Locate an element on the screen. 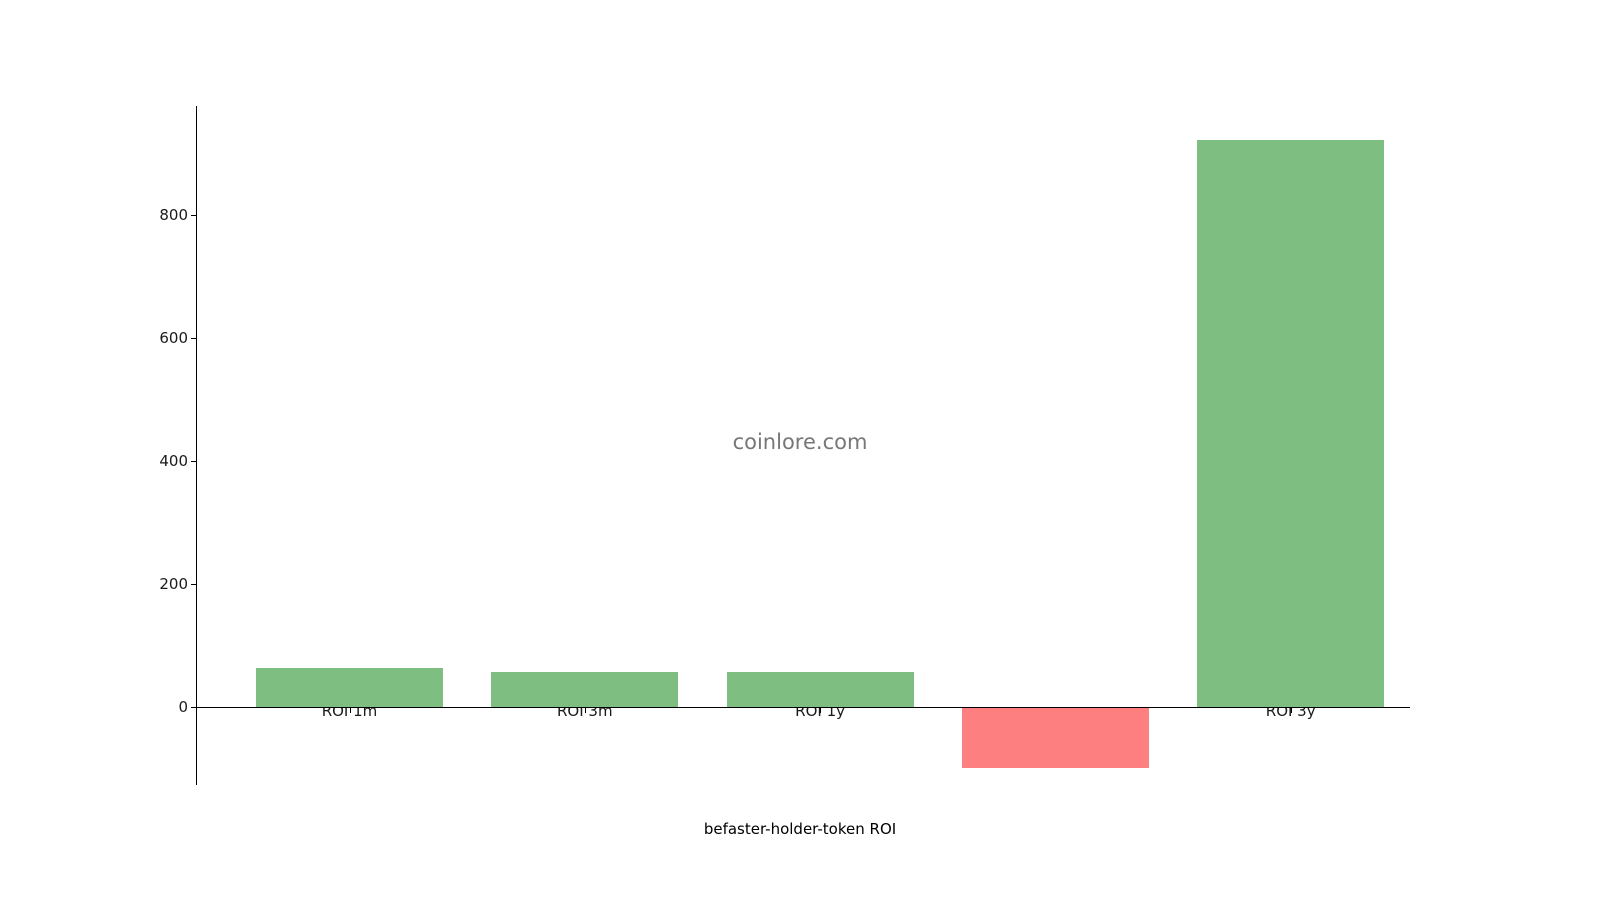 This screenshot has height=900, width=1600. y-tick-label: 400 is located at coordinates (173, 461).